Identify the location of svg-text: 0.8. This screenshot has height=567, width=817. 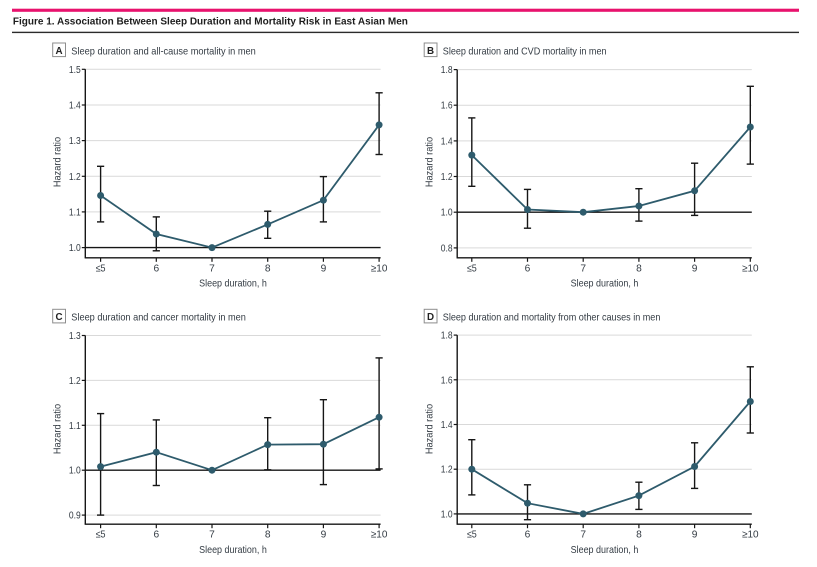
(447, 248).